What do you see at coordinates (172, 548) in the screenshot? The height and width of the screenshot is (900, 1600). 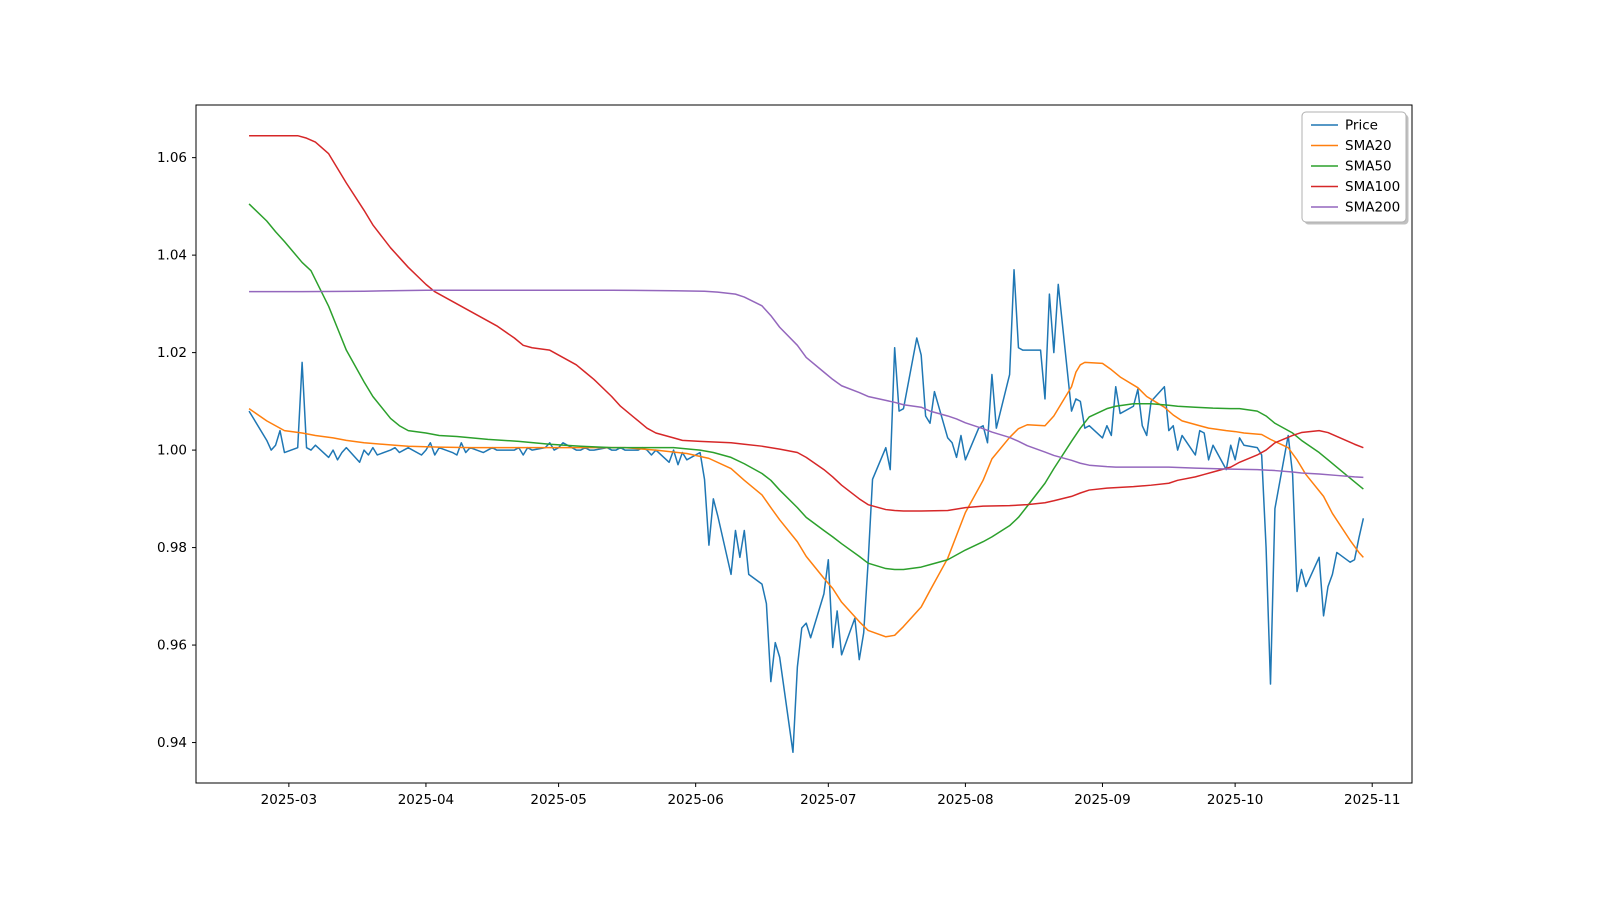 I see `y-tick-label: 0.98` at bounding box center [172, 548].